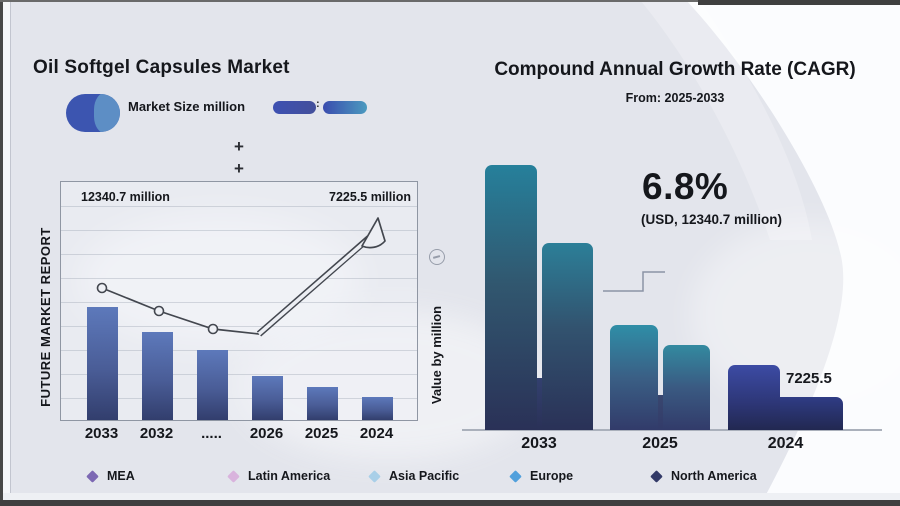 Image resolution: width=900 pixels, height=506 pixels. I want to click on cagr-group-2024, so click(785, 397).